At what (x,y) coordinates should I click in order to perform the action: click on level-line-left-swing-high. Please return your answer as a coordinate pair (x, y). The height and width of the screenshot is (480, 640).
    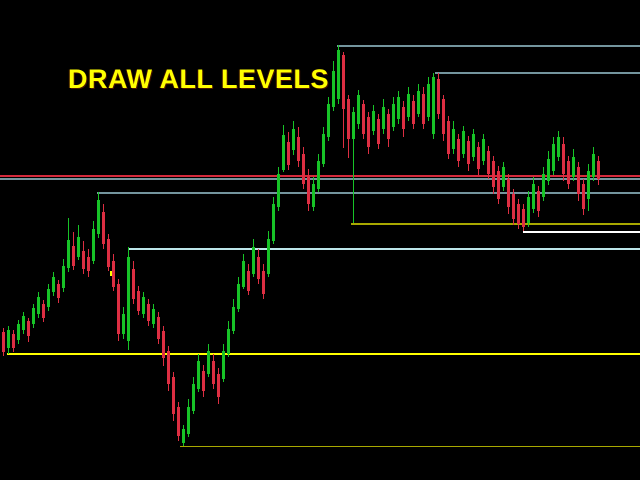
    Looking at the image, I should click on (368, 193).